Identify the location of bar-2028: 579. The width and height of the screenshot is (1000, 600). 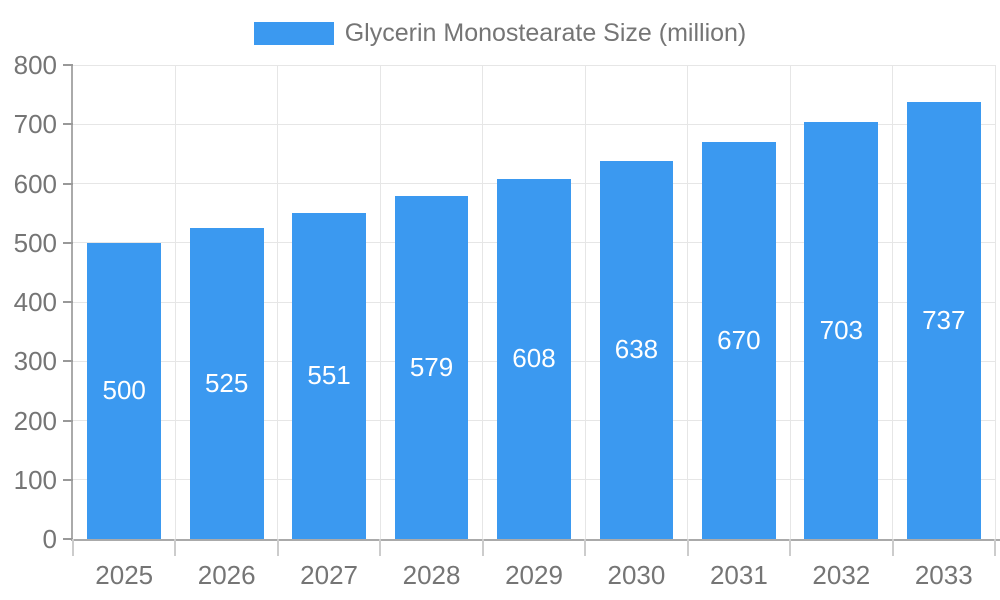
(431, 367).